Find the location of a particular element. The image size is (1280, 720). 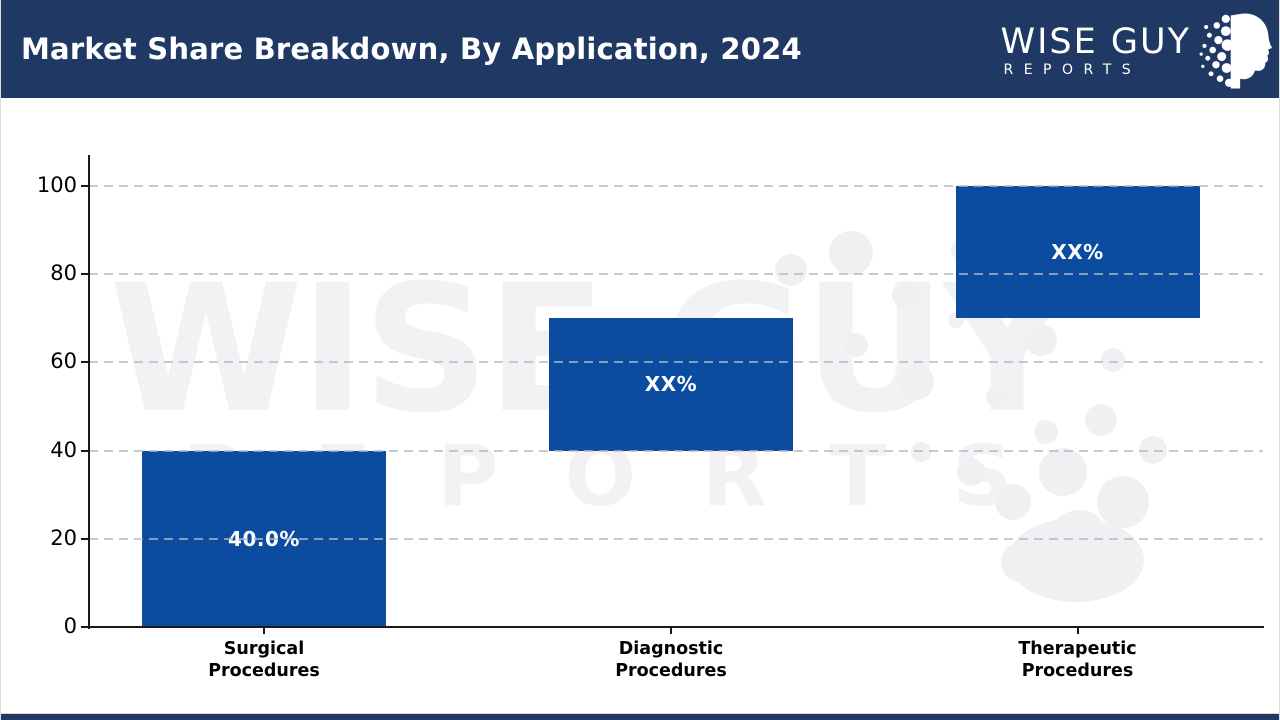

bar-diagnostic-procedures: XX% is located at coordinates (671, 384).